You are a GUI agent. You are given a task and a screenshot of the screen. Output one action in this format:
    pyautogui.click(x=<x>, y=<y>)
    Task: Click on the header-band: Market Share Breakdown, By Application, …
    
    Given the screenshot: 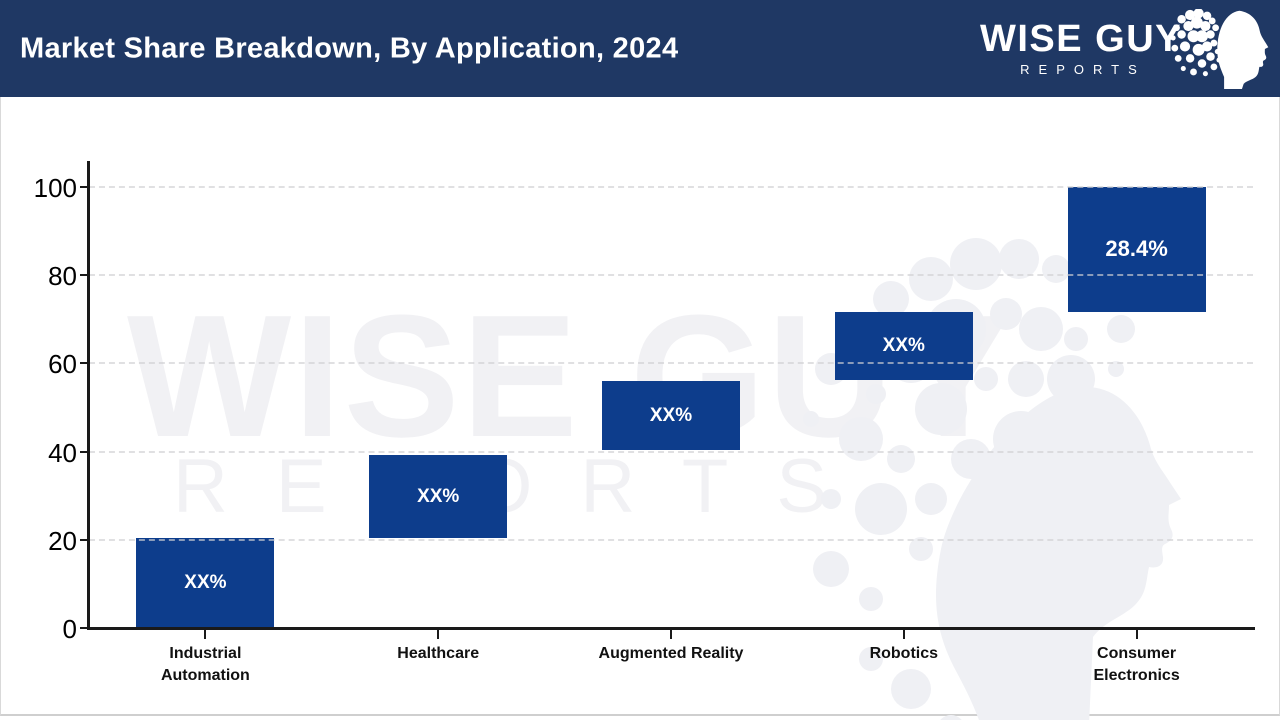 What is the action you would take?
    pyautogui.click(x=640, y=48)
    